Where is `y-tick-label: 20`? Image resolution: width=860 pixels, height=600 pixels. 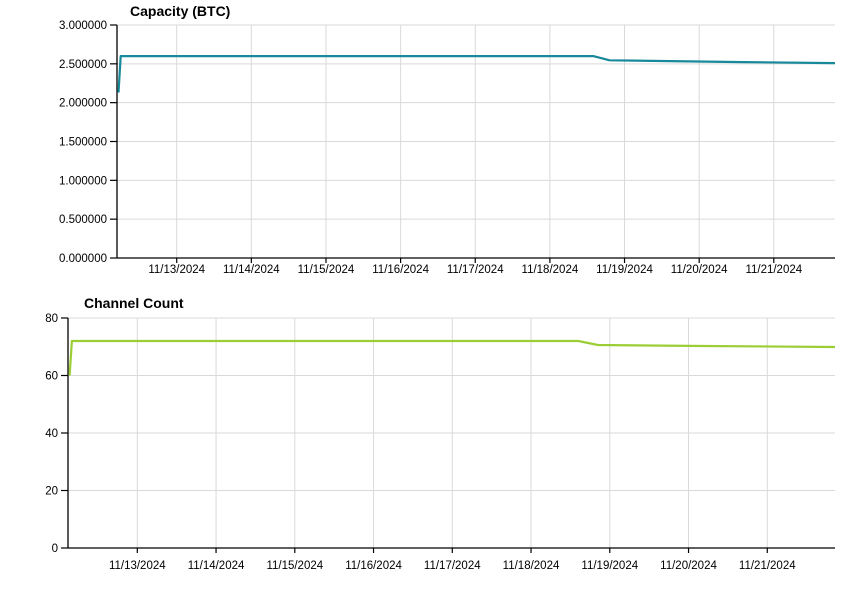
y-tick-label: 20 is located at coordinates (51, 492).